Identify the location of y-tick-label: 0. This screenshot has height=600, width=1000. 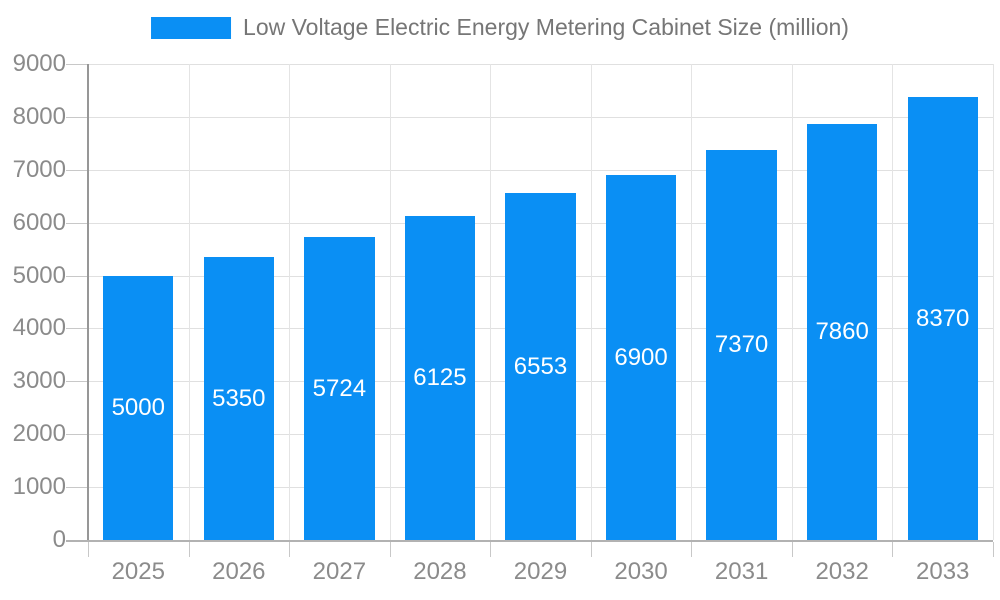
(59, 539).